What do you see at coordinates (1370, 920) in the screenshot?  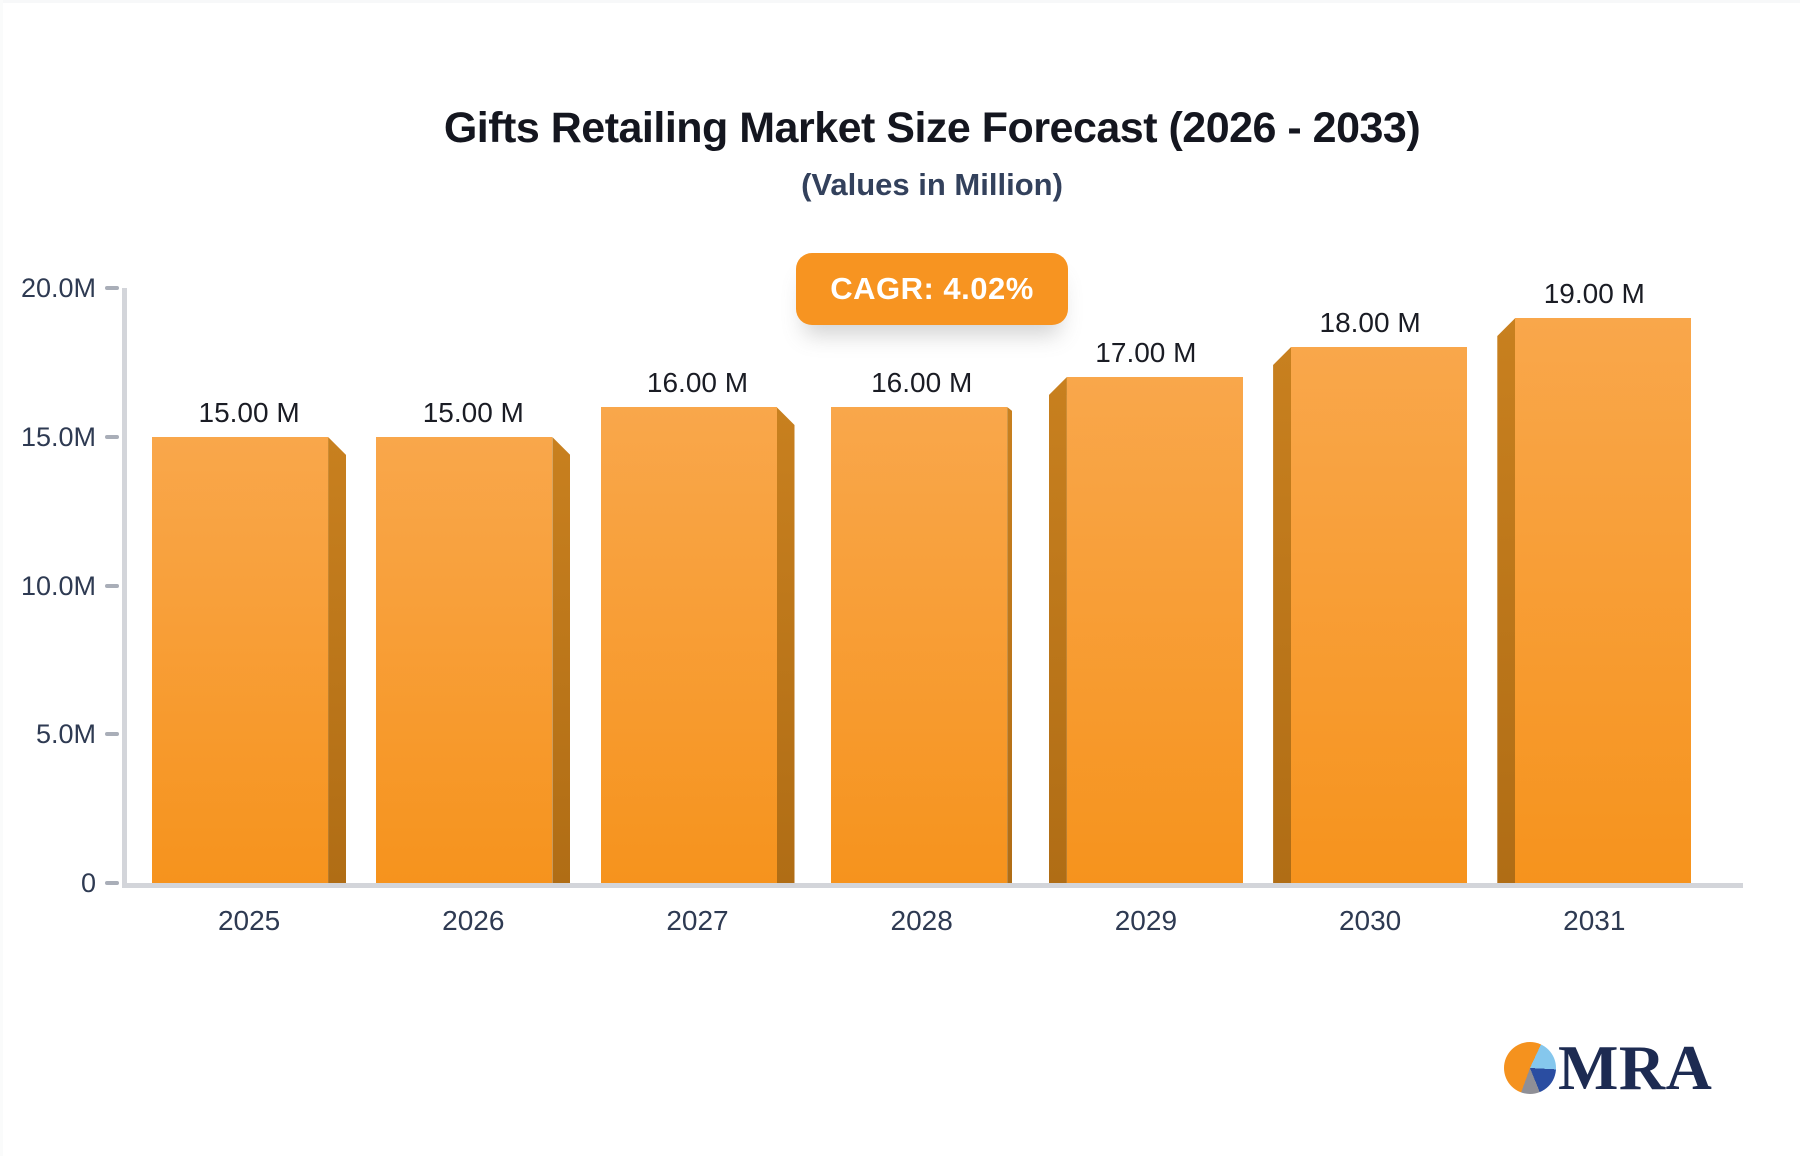 I see `x-axis-label-2030: 2030` at bounding box center [1370, 920].